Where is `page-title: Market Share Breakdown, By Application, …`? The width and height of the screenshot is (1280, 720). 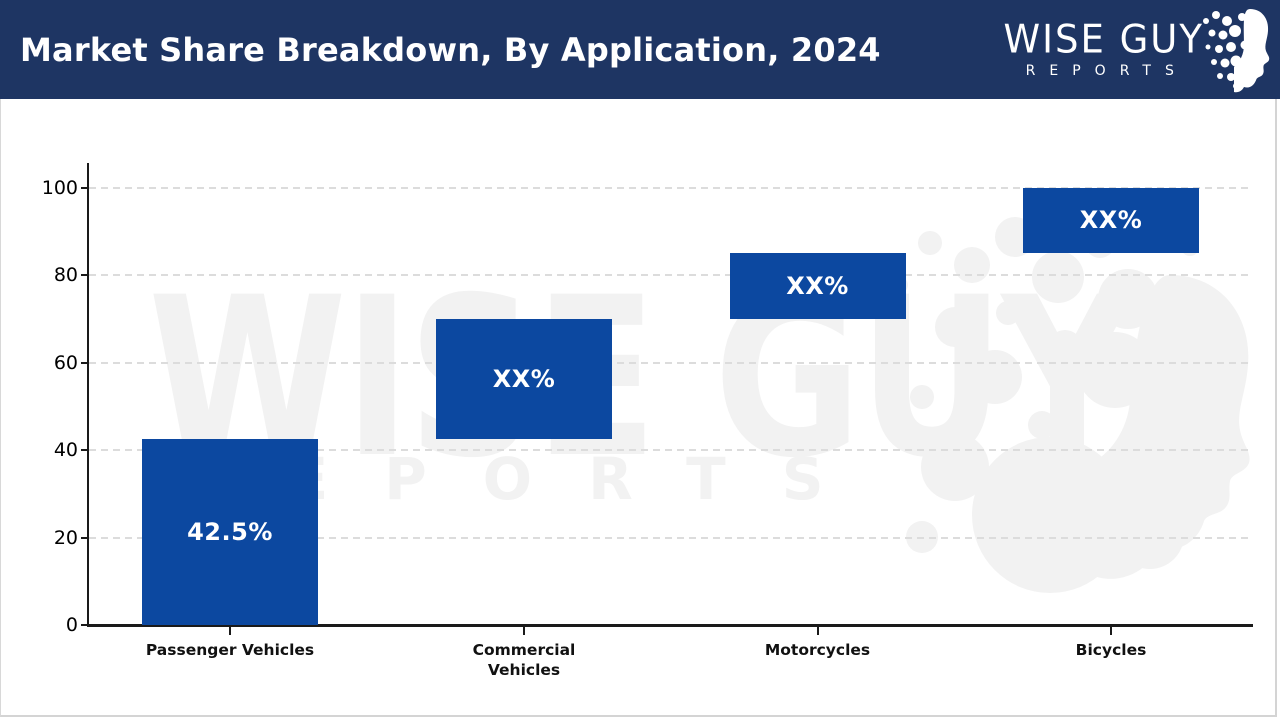 page-title: Market Share Breakdown, By Application, … is located at coordinates (450, 49).